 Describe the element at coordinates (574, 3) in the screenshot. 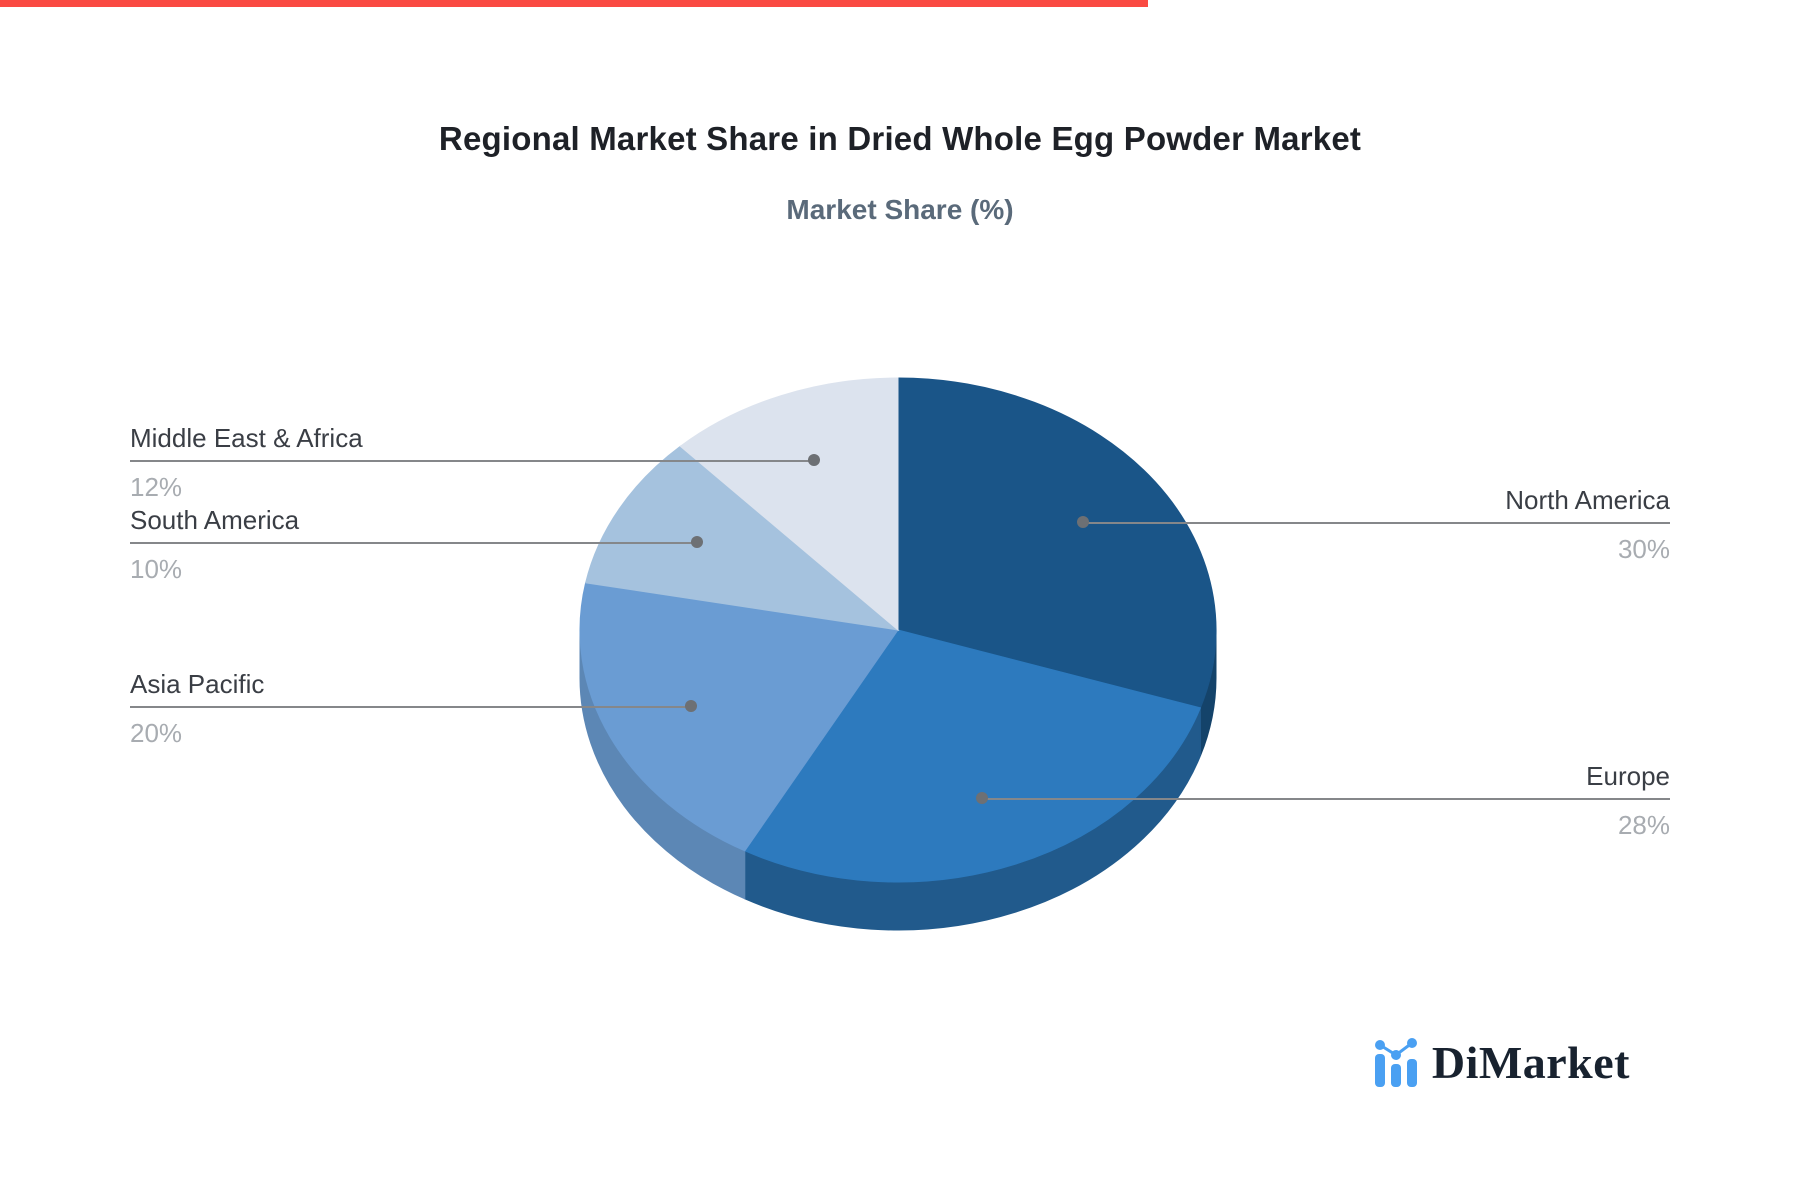

I see `top-loading-bar` at that location.